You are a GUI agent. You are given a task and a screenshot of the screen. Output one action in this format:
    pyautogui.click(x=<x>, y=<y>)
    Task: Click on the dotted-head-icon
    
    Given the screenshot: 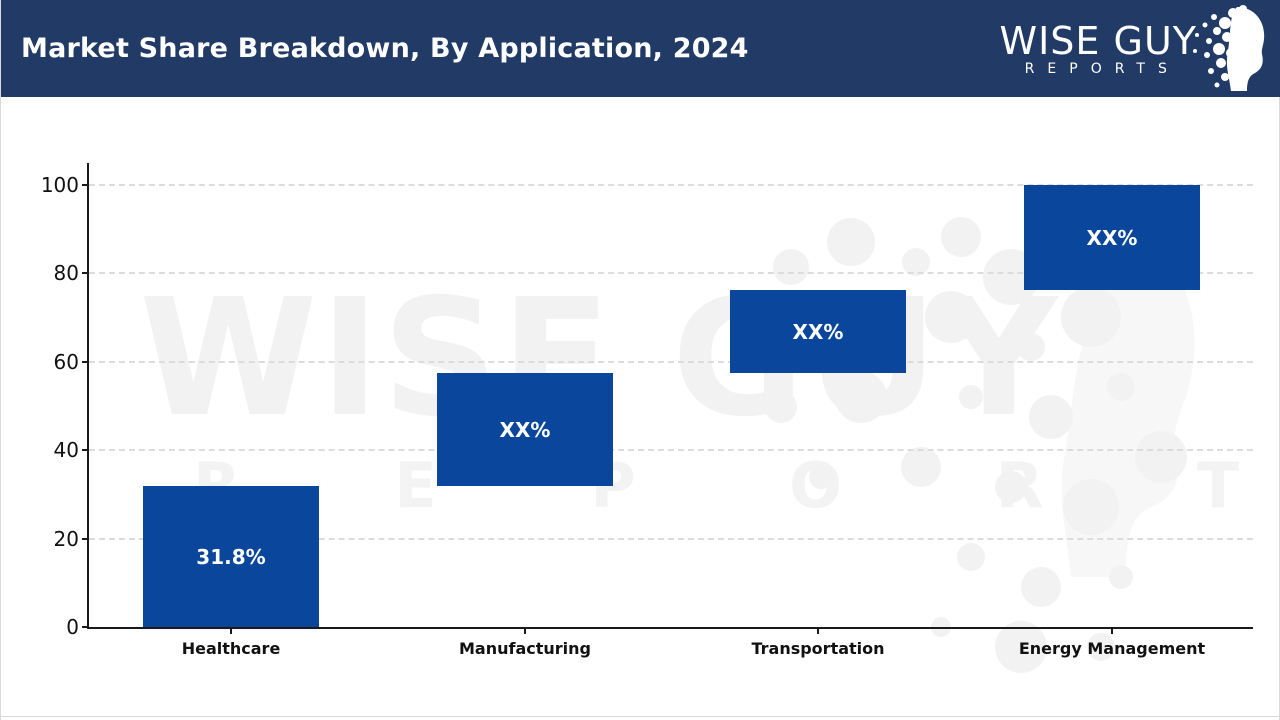 What is the action you would take?
    pyautogui.click(x=1229, y=47)
    